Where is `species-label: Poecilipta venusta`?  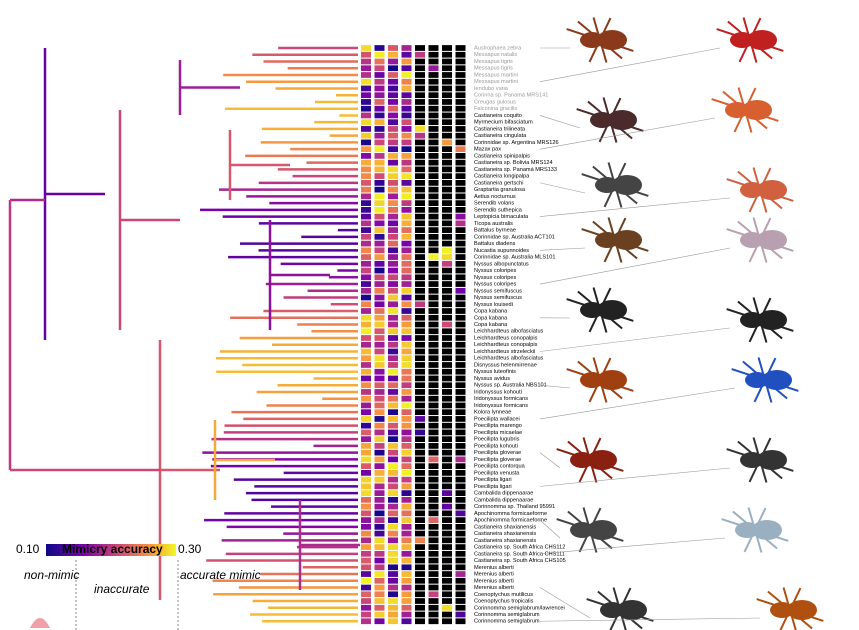 species-label: Poecilipta venusta is located at coordinates (497, 473).